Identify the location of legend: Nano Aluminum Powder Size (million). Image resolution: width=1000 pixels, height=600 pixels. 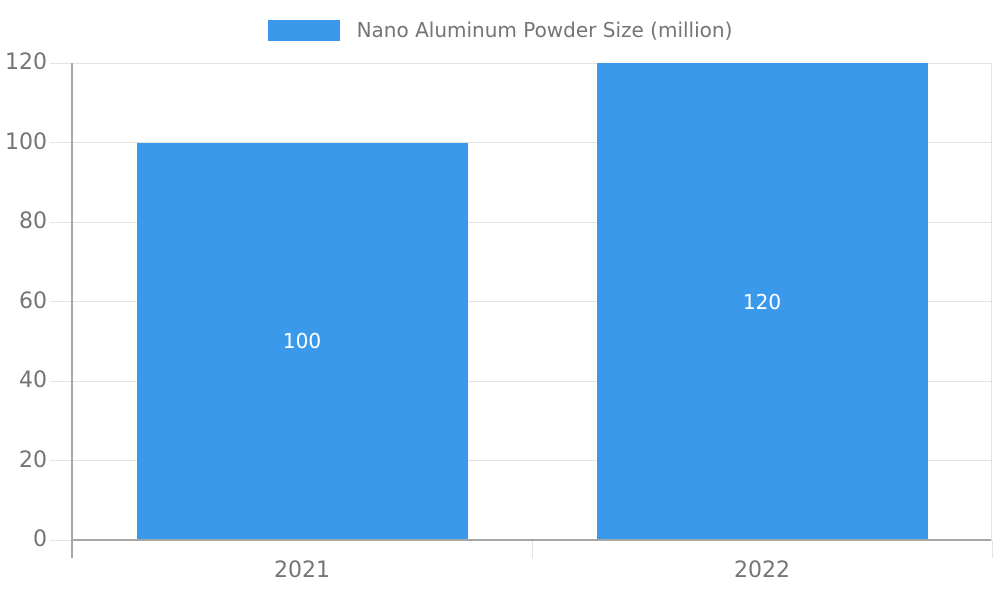
(500, 30).